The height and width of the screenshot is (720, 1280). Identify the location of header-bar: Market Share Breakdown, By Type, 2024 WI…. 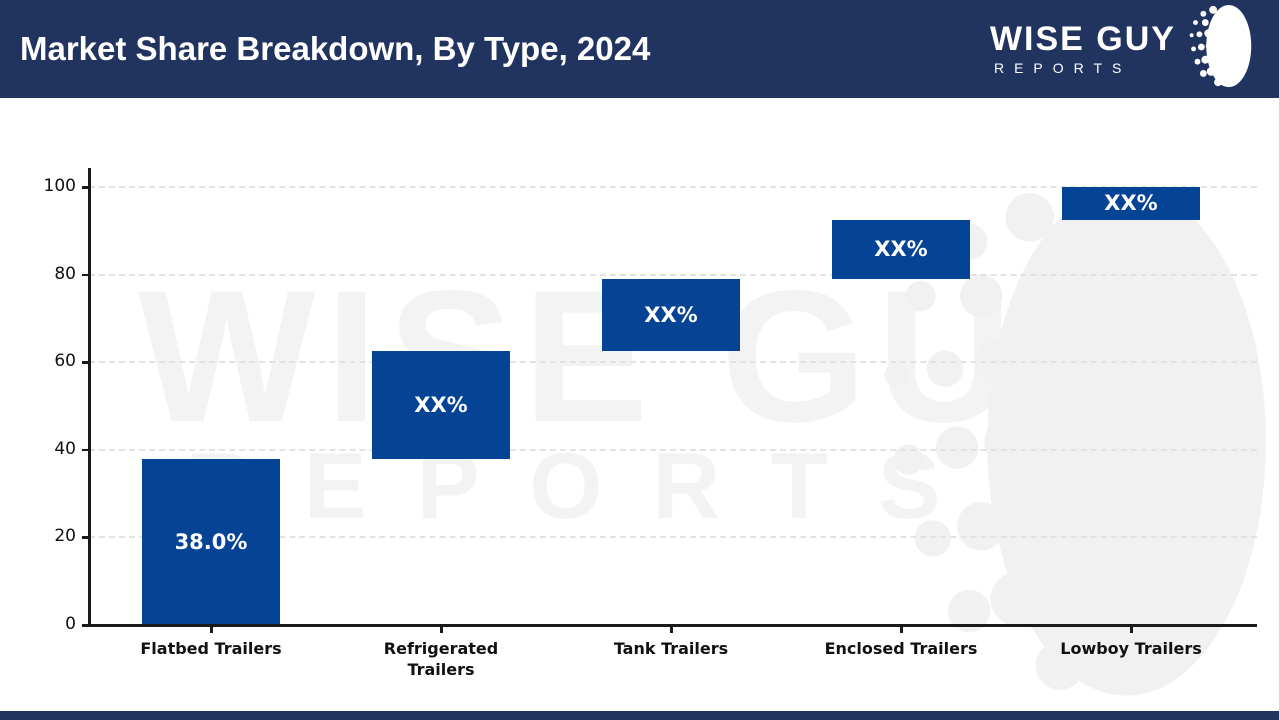
(639, 49).